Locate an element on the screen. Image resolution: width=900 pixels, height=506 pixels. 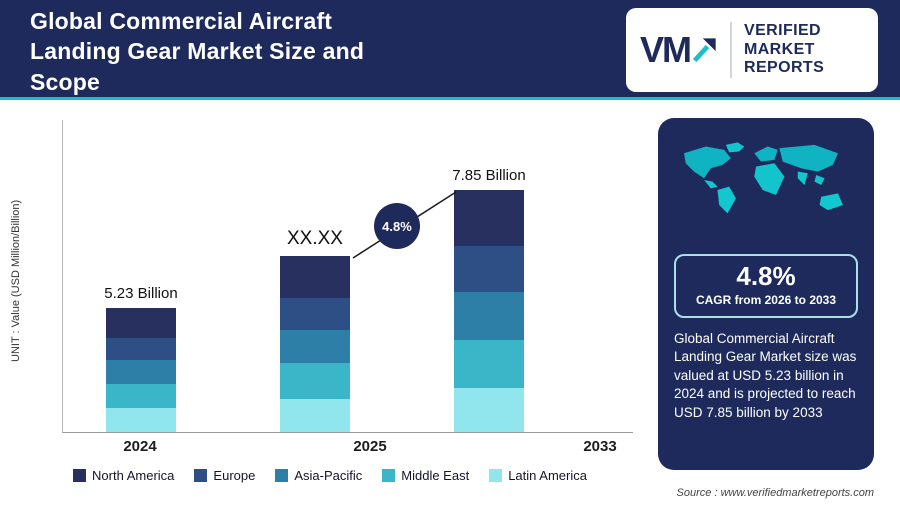
legend-swatch-latin-america is located at coordinates (496, 475).